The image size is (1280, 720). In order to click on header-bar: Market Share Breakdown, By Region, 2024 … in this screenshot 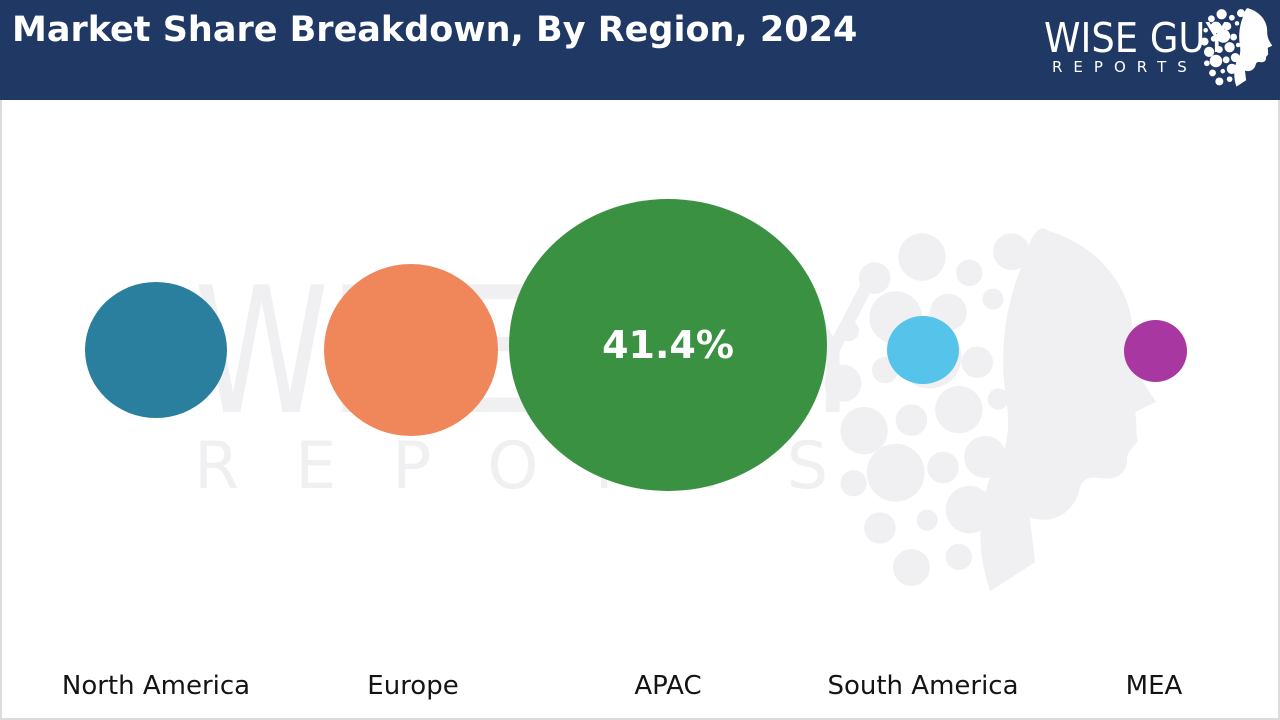, I will do `click(640, 50)`.